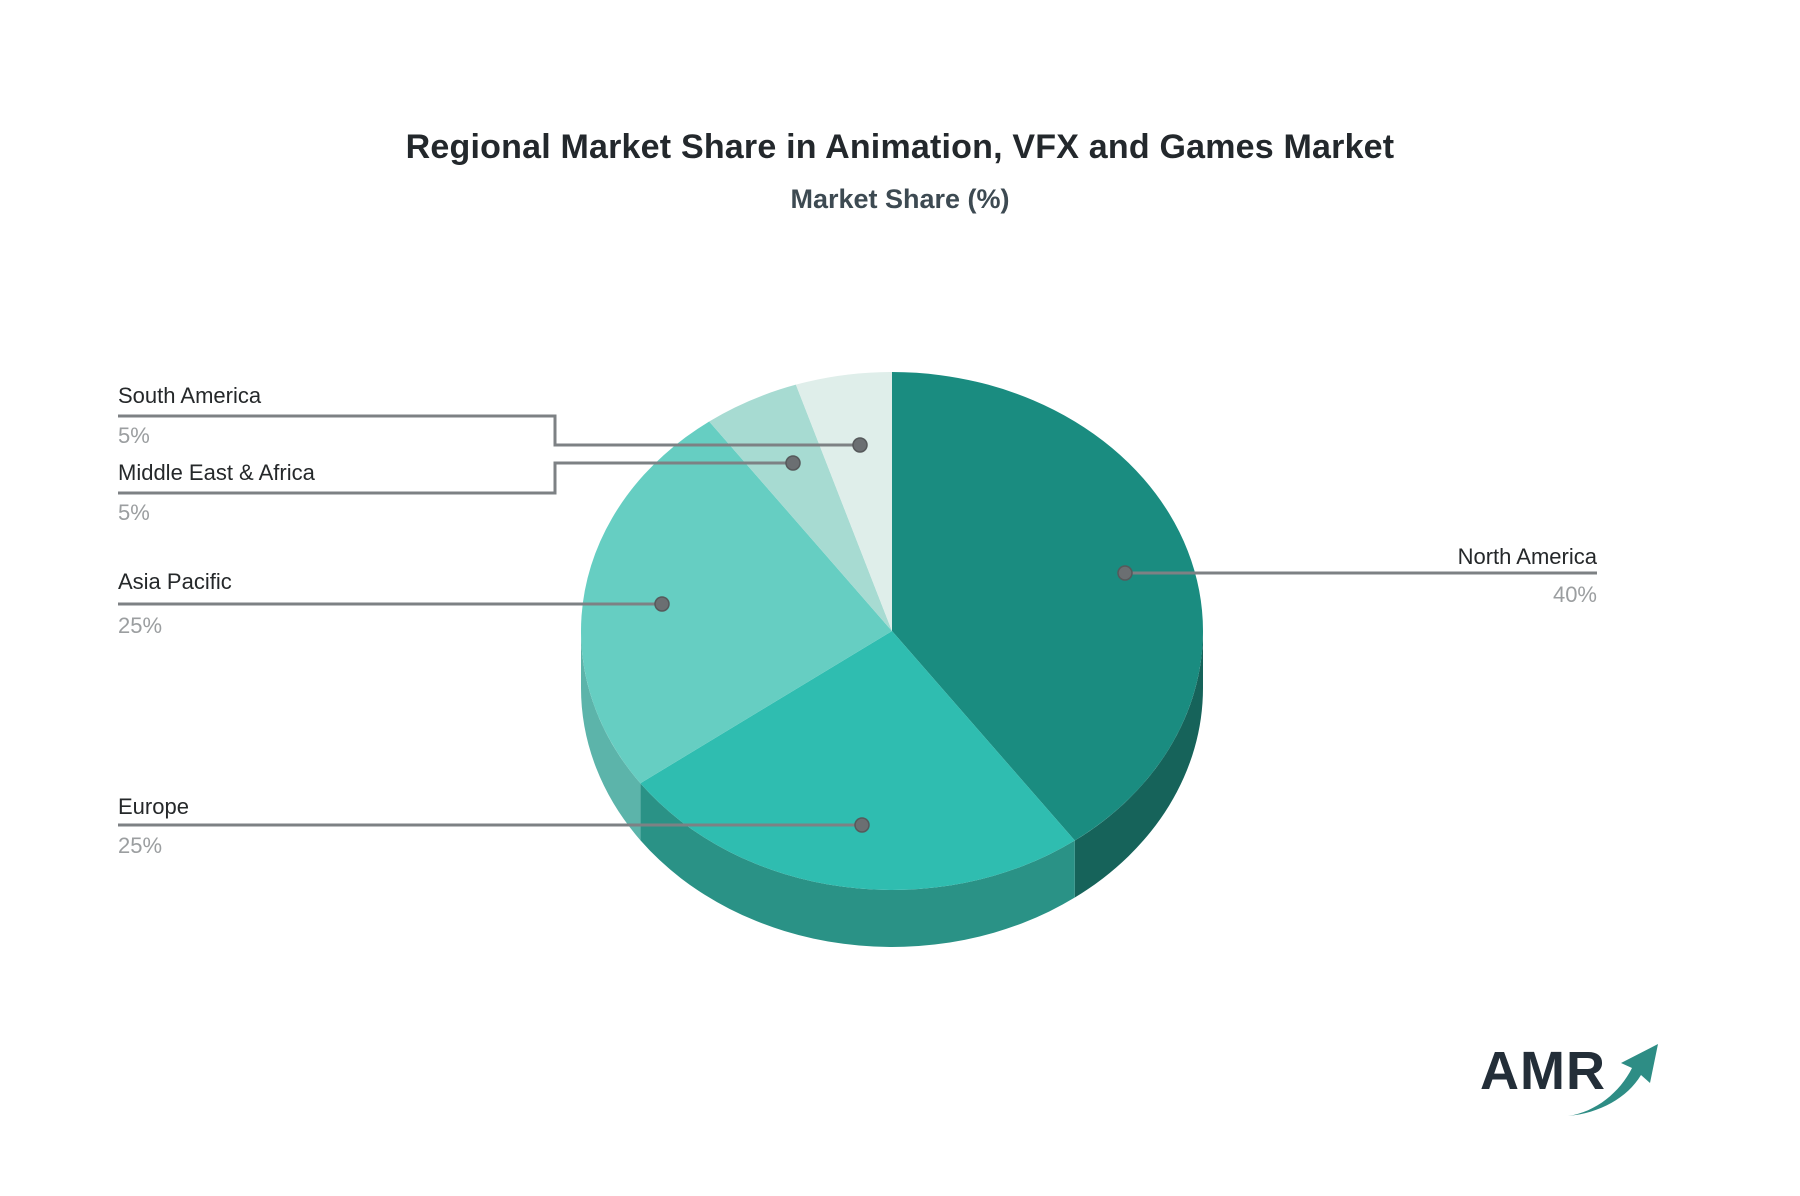  I want to click on callout-label-asia-pacific: Asia Pacific, so click(175, 581).